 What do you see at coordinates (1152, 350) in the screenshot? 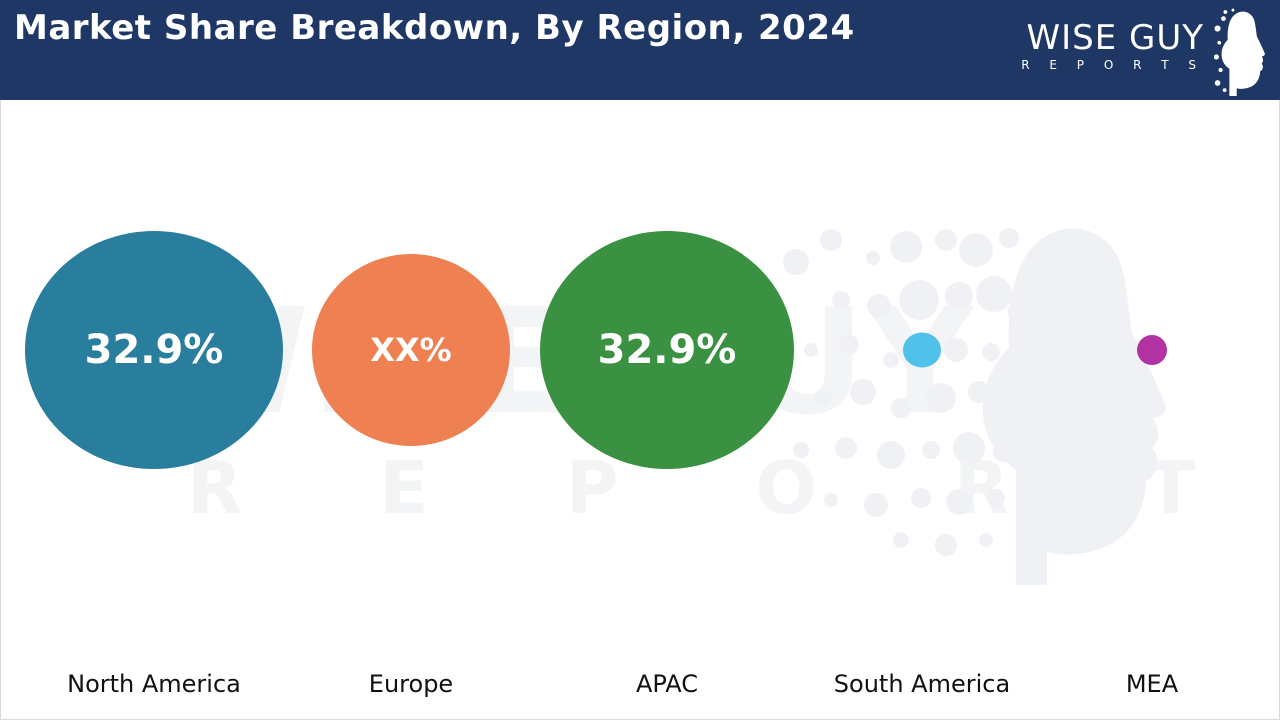
I see `bubble-mea` at bounding box center [1152, 350].